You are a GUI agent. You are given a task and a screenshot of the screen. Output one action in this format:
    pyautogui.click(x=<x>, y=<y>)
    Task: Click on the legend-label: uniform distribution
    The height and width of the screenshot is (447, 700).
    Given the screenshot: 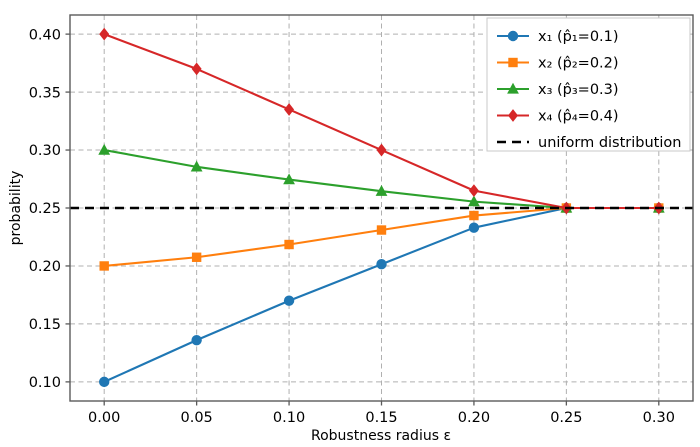 What is the action you would take?
    pyautogui.click(x=609, y=143)
    